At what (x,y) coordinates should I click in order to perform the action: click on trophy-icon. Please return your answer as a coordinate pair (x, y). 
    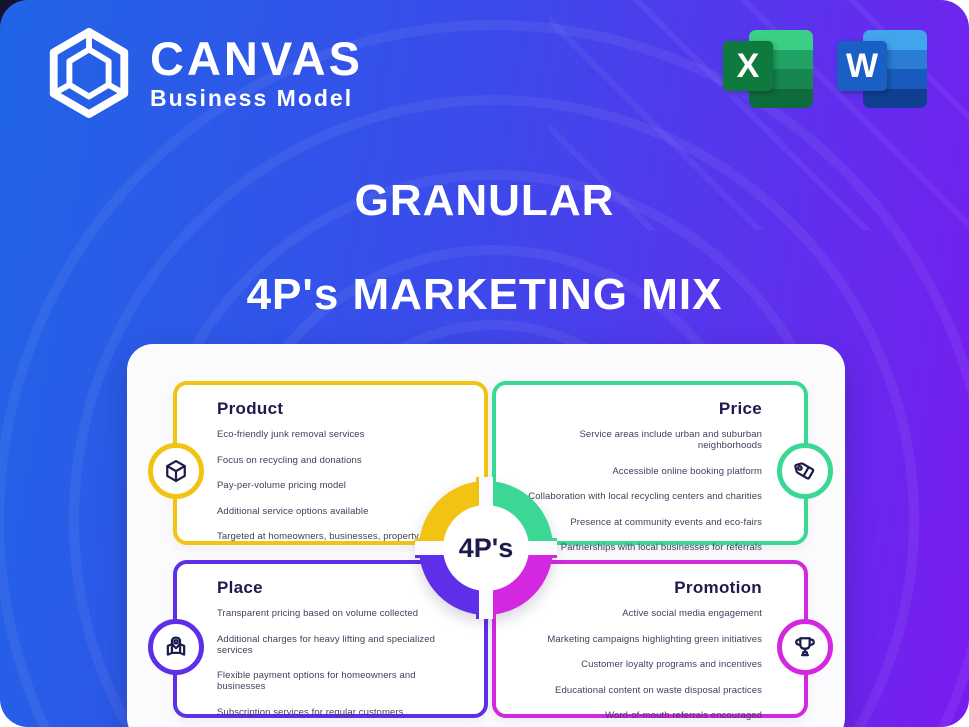
    Looking at the image, I should click on (805, 647).